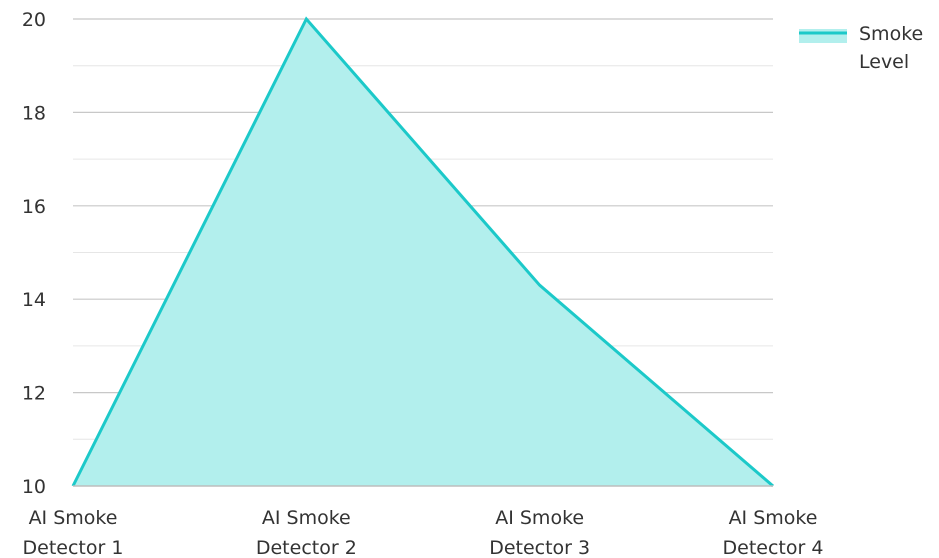 The height and width of the screenshot is (558, 939). I want to click on legend: Smoke Level, so click(861, 48).